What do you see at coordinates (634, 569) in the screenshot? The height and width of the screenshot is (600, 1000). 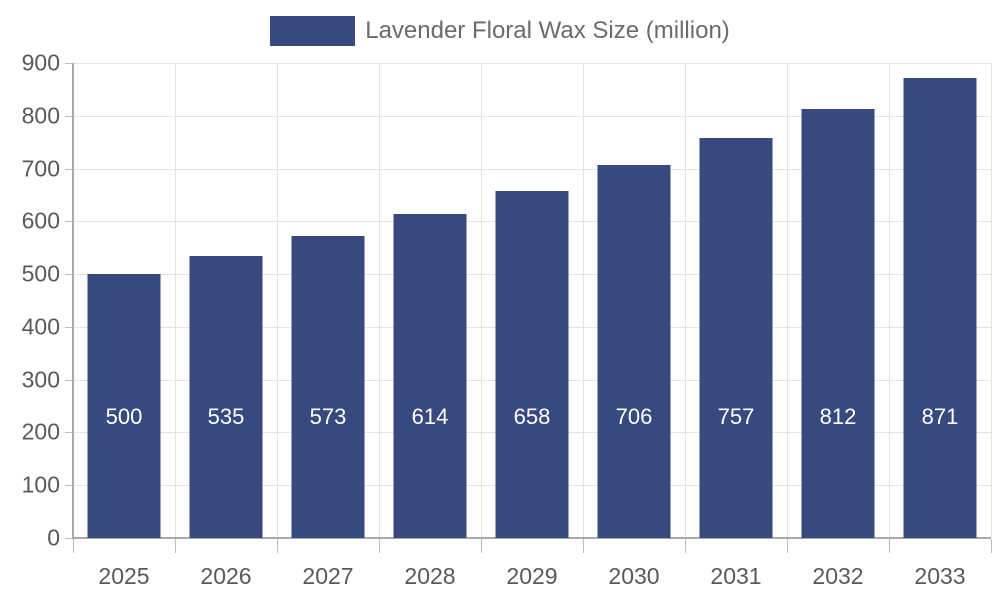 I see `x-axis-tick-label: 2030` at bounding box center [634, 569].